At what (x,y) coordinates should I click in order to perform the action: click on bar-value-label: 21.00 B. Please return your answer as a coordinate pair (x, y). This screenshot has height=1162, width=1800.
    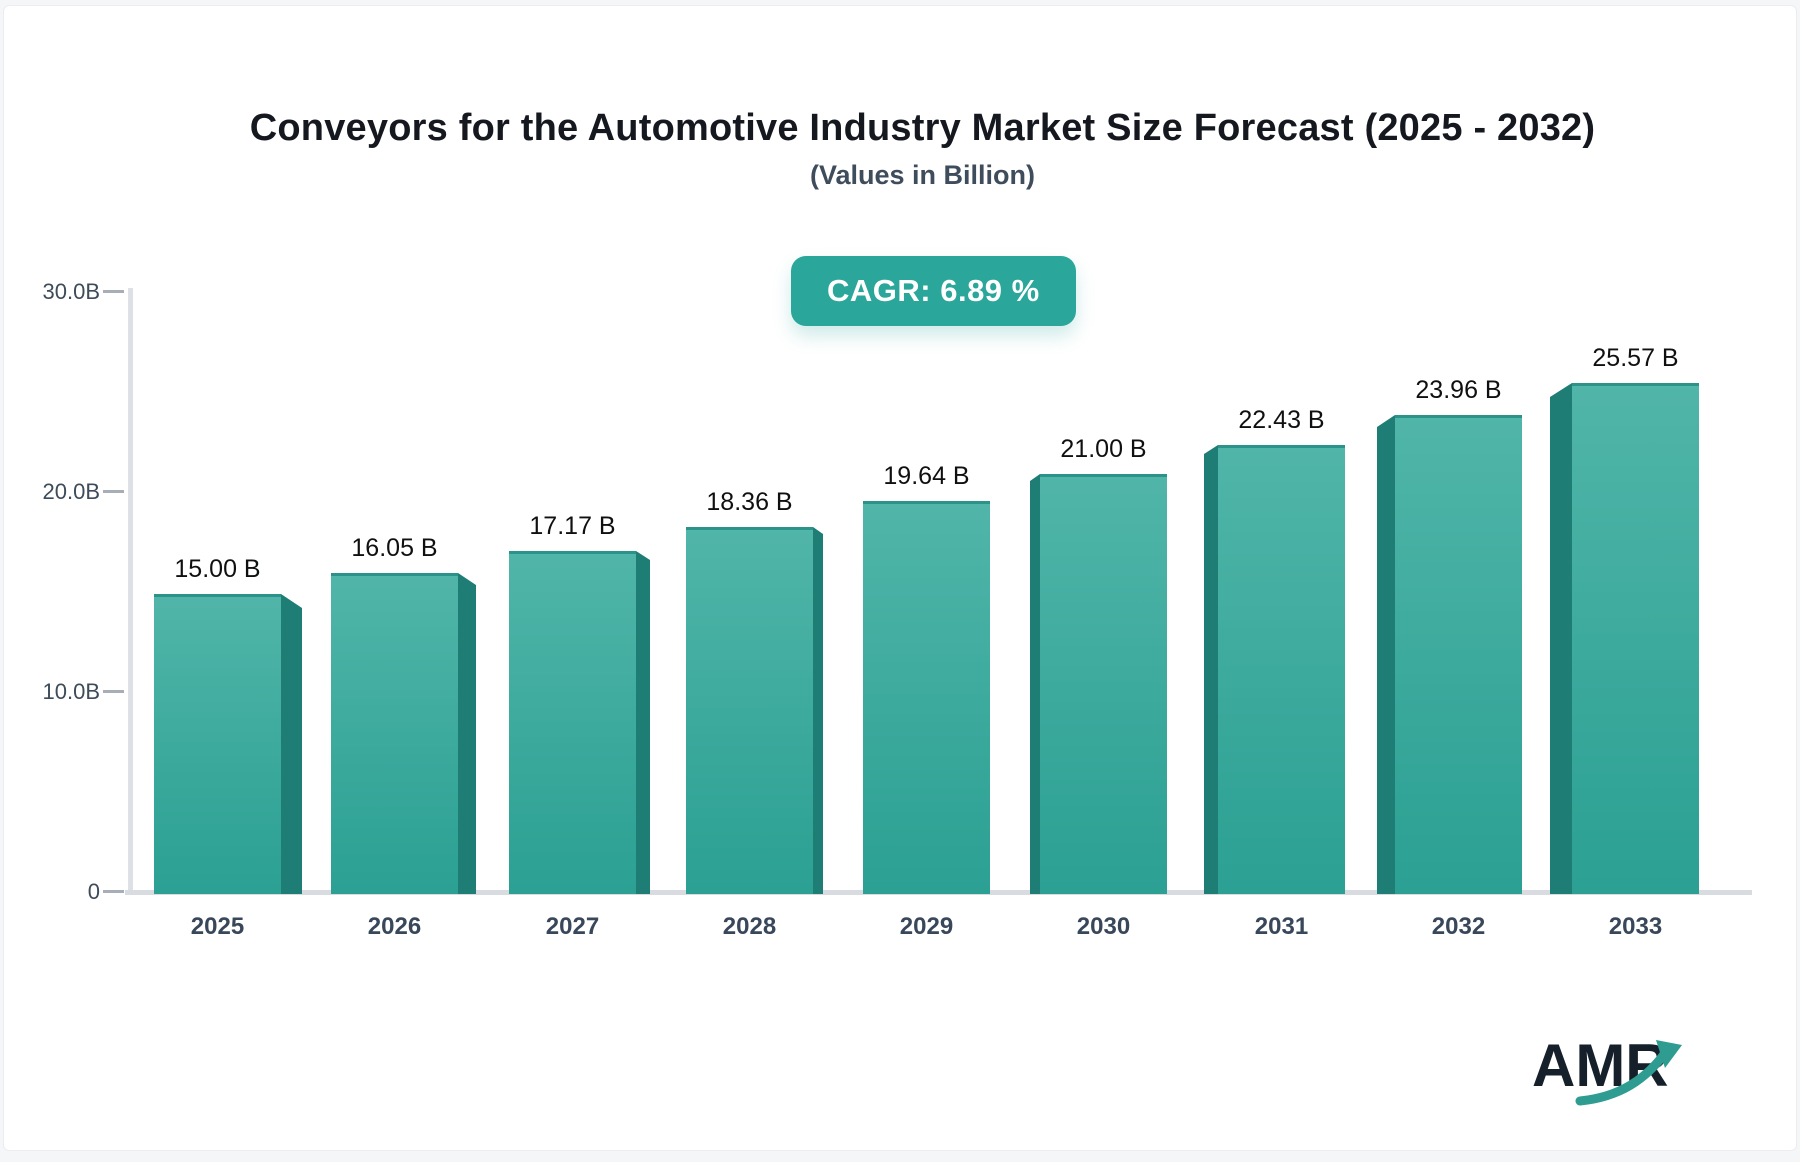
    Looking at the image, I should click on (1103, 449).